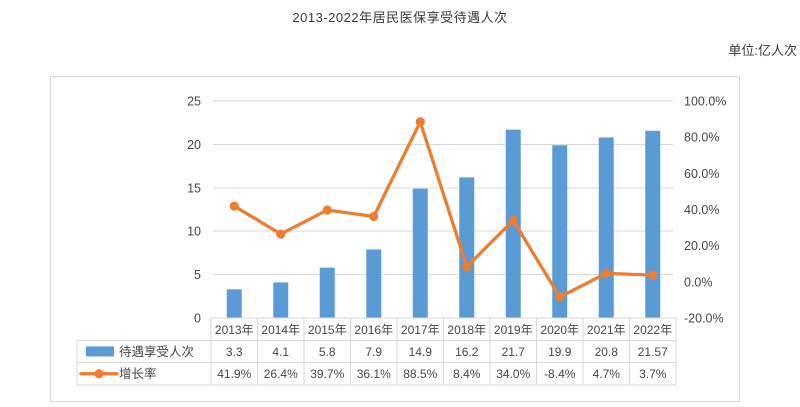 Image resolution: width=800 pixels, height=407 pixels. Describe the element at coordinates (466, 330) in the screenshot. I see `x-axis-label: 2018年` at that location.